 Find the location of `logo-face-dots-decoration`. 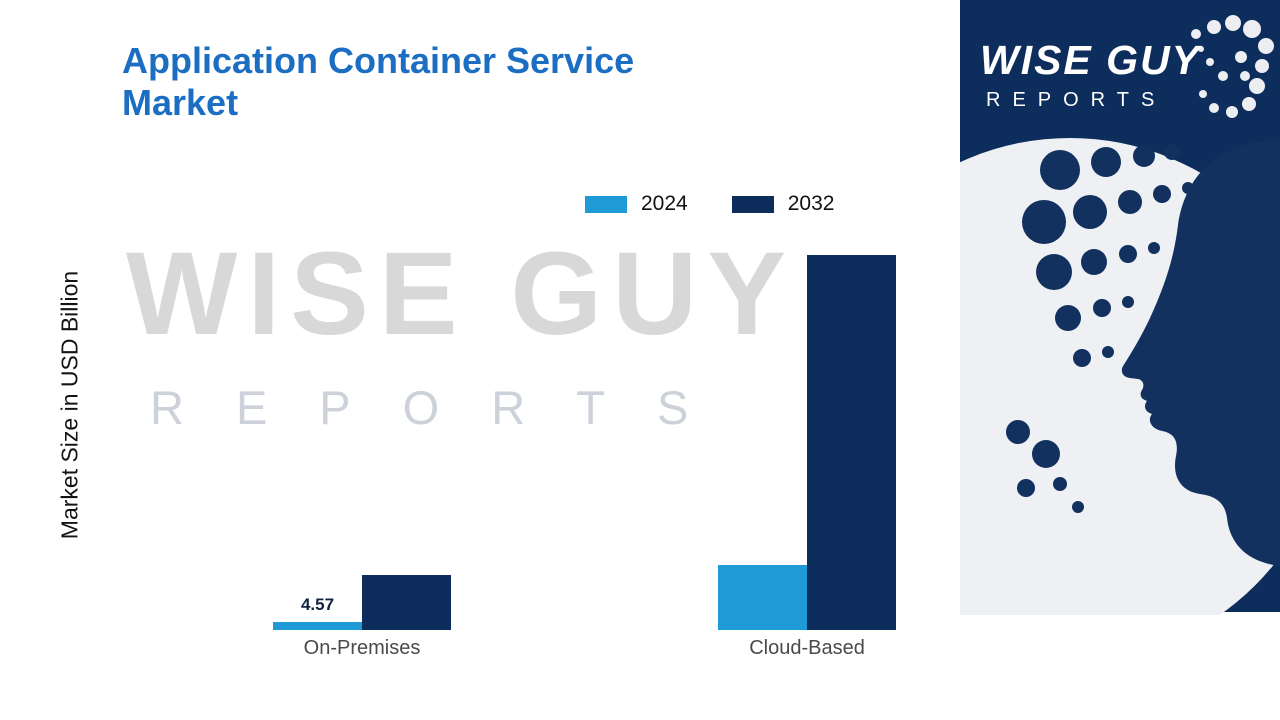

logo-face-dots-decoration is located at coordinates (1232, 66).